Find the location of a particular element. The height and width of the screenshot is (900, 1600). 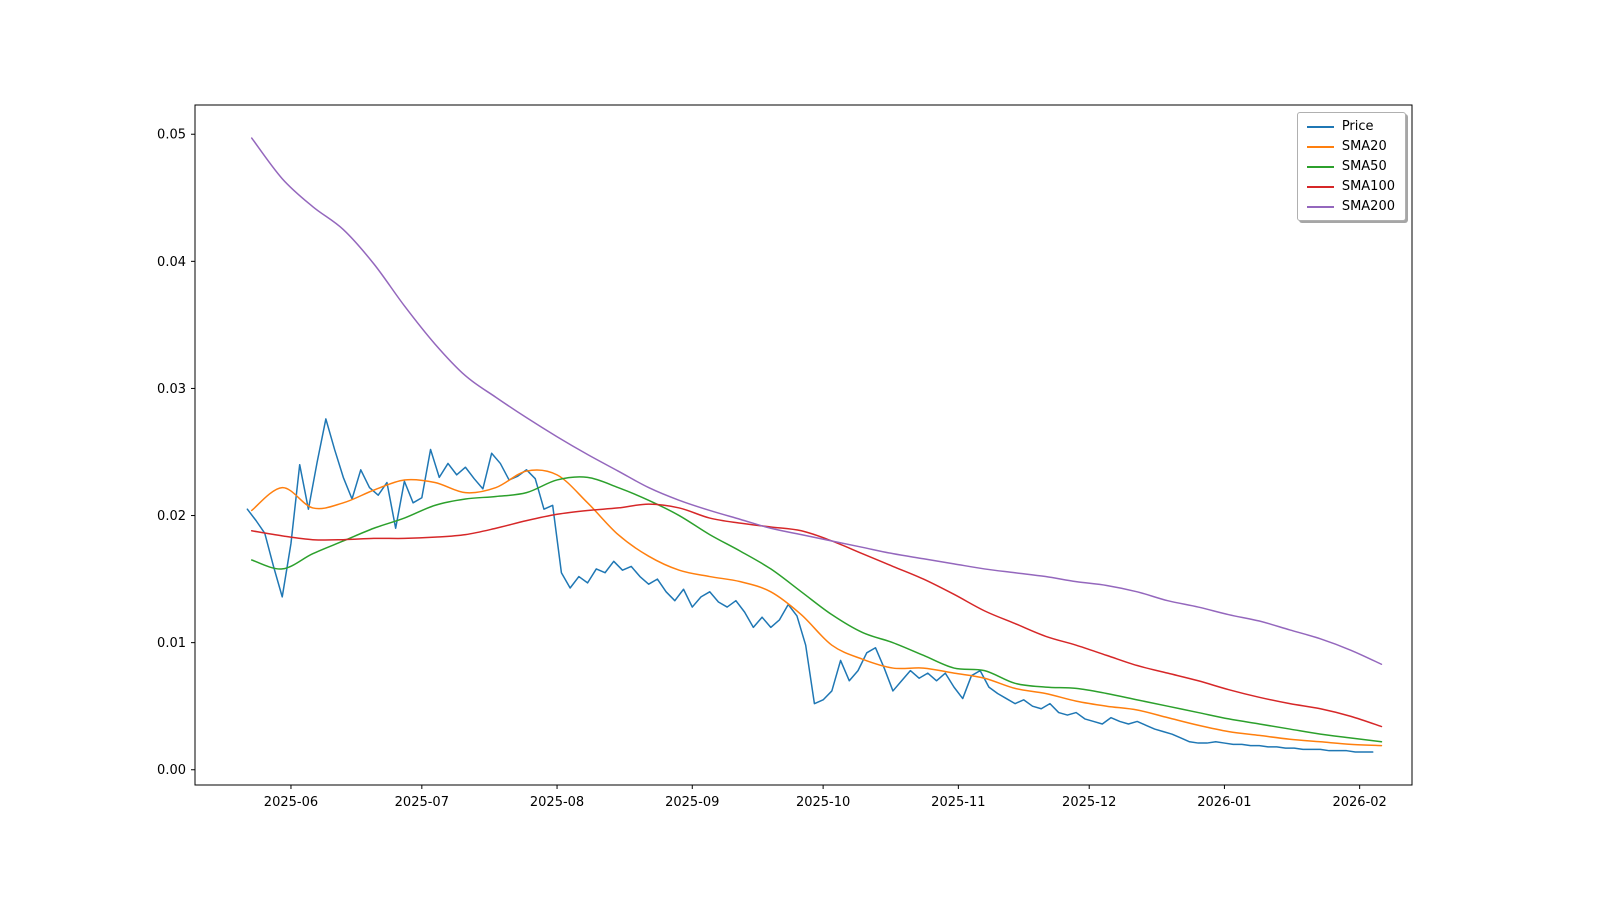

x-tick-label: 2025-10 is located at coordinates (823, 802).